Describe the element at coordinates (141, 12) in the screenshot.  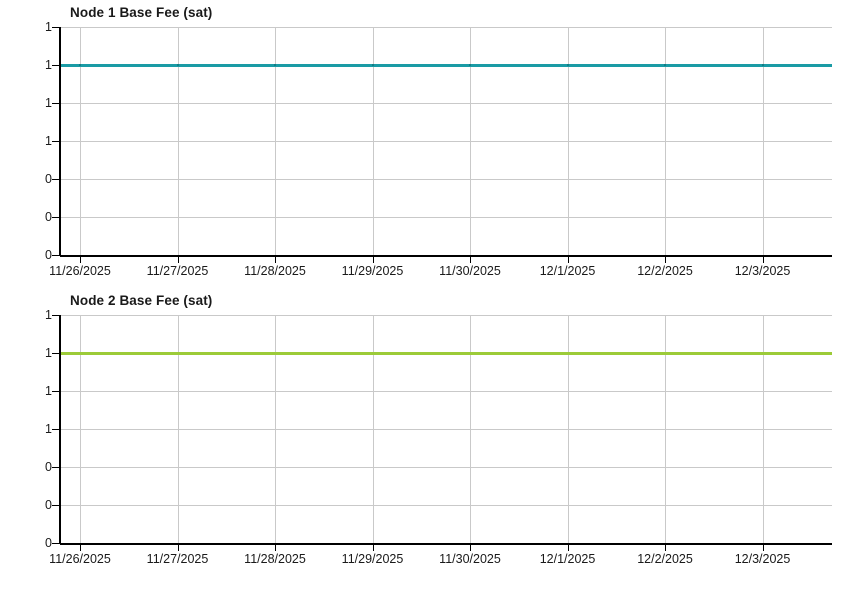
I see `chart-title: Node 1 Base Fee (sat)` at that location.